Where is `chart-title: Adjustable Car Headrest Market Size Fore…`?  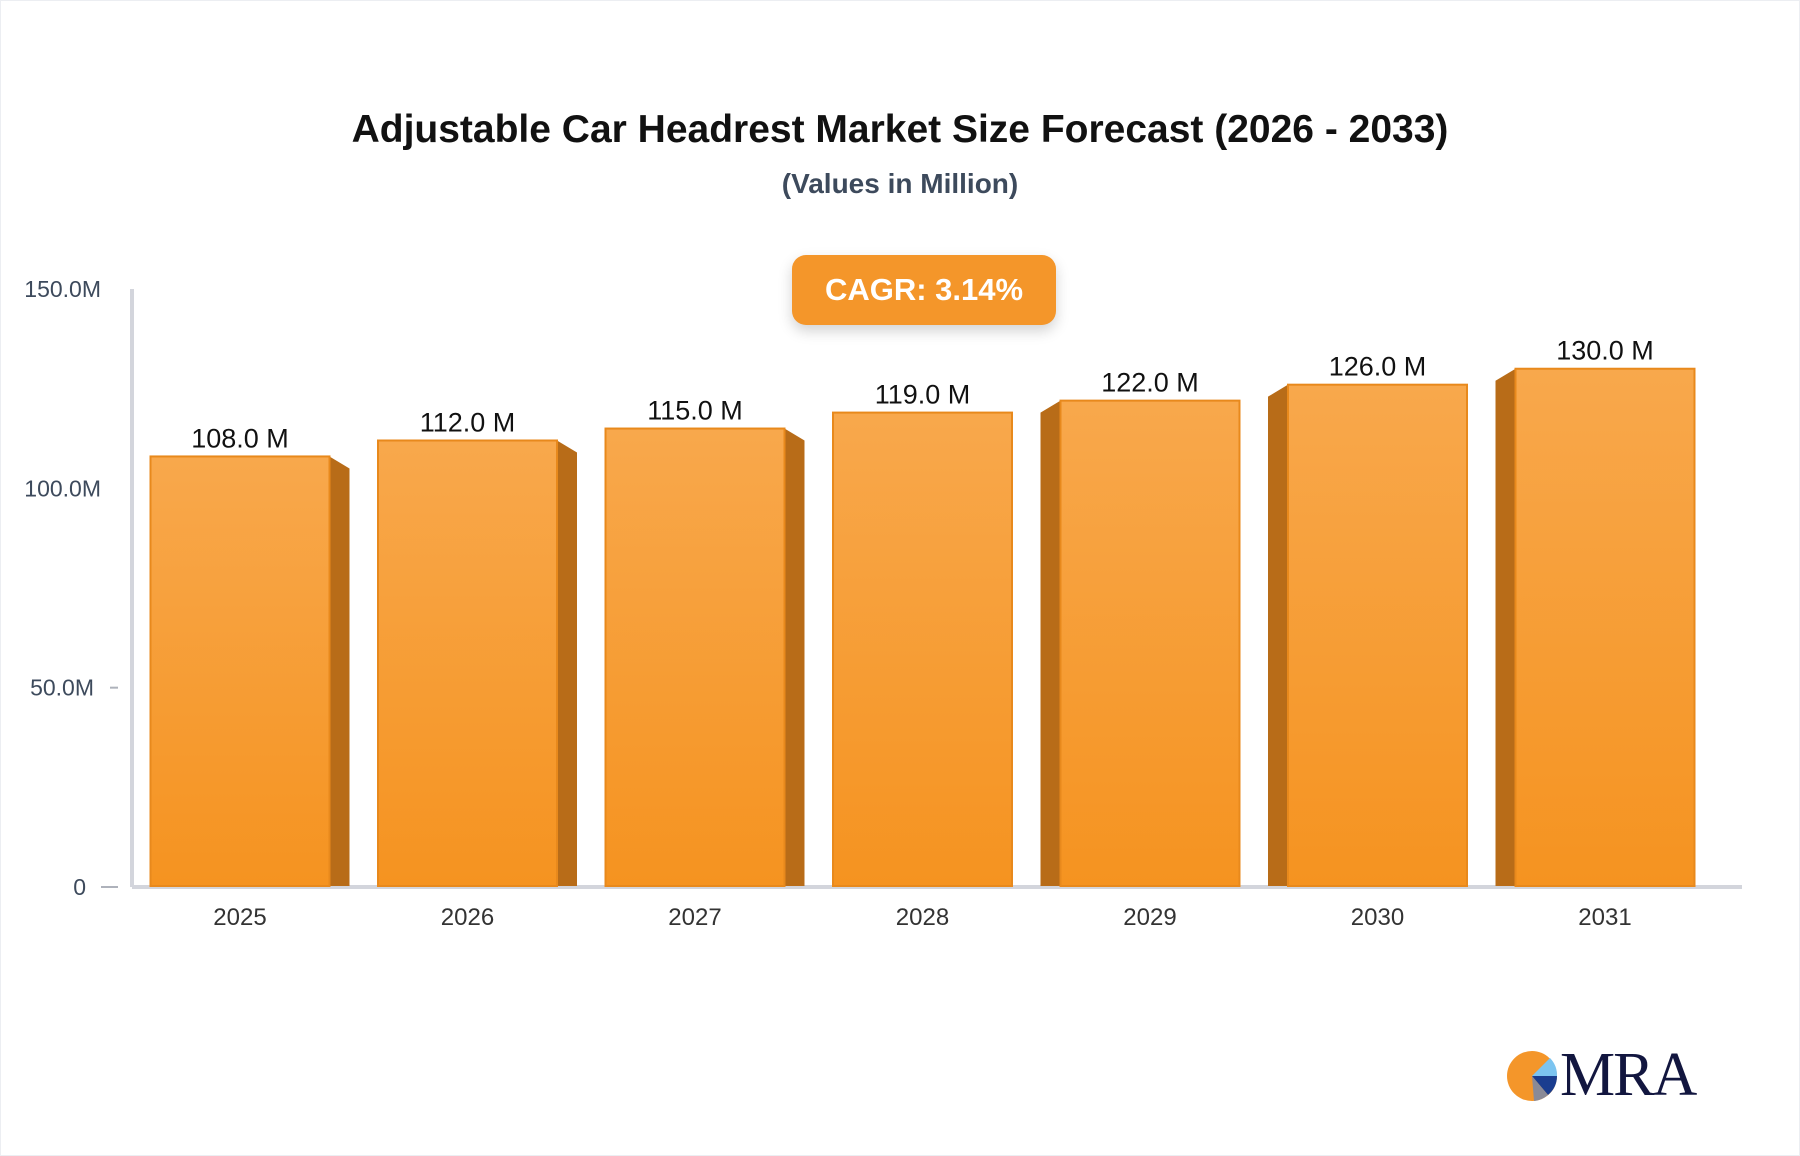 chart-title: Adjustable Car Headrest Market Size Fore… is located at coordinates (900, 129).